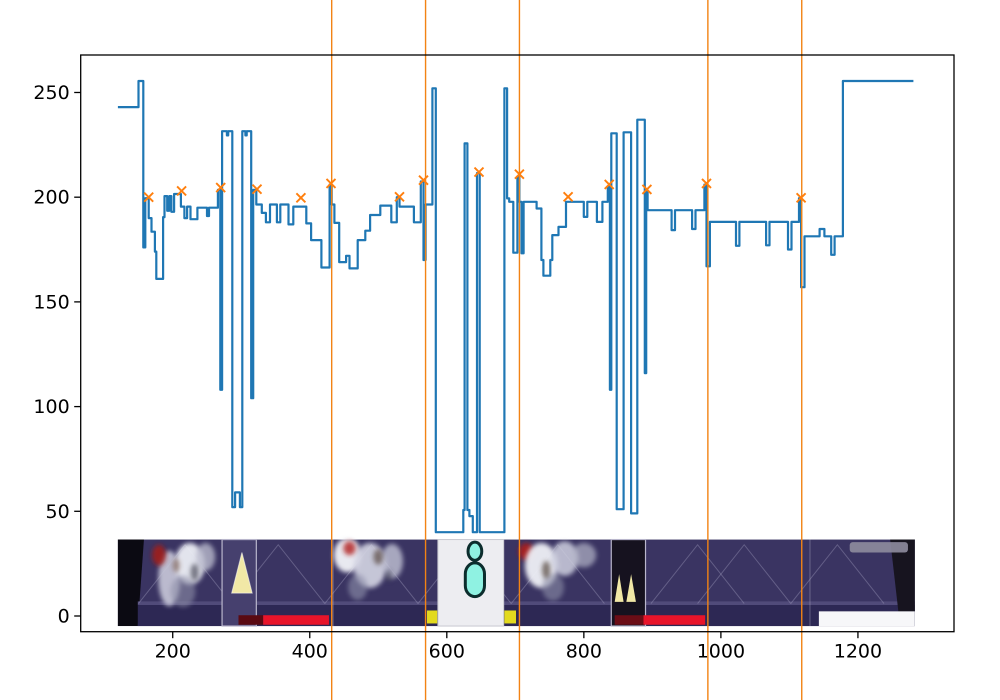 This screenshot has height=700, width=1000. What do you see at coordinates (721, 652) in the screenshot?
I see `x-axis-tick-label: 1000` at bounding box center [721, 652].